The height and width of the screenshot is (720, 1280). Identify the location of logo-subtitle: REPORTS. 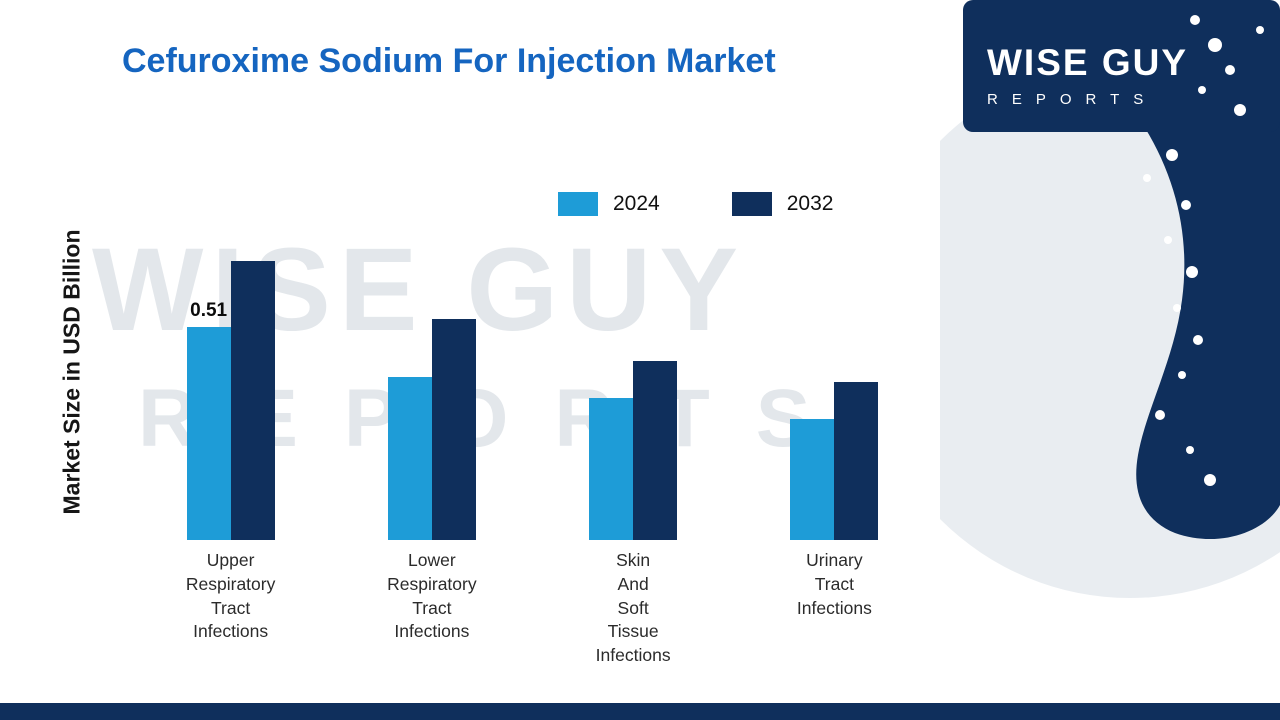
(1072, 99).